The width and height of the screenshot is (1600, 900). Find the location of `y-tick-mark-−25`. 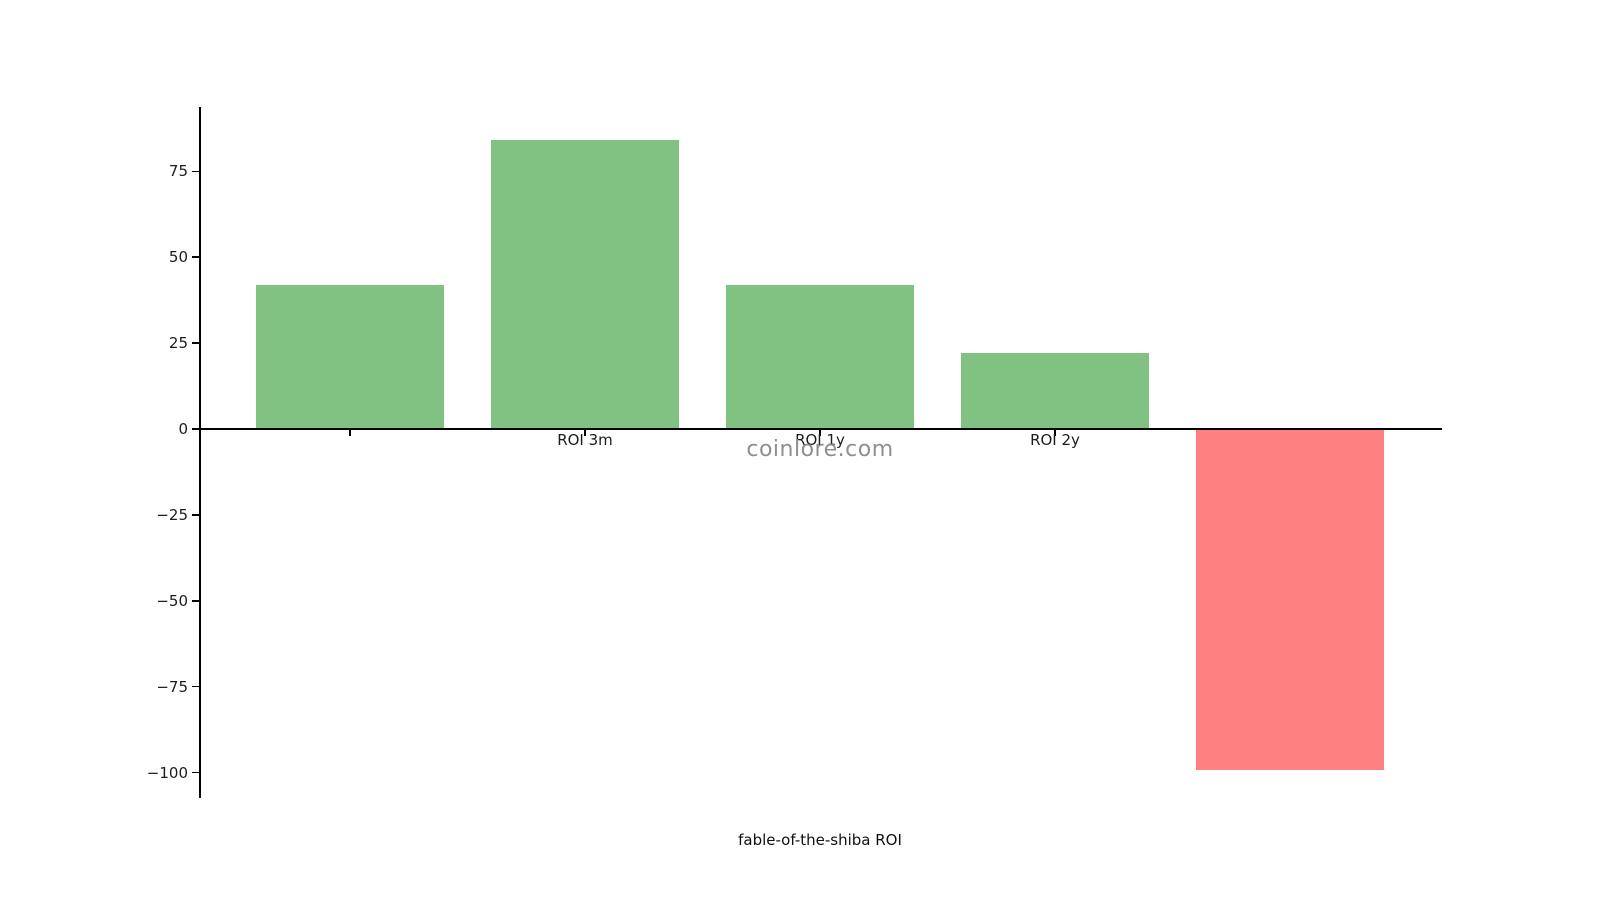

y-tick-mark-−25 is located at coordinates (195, 515).